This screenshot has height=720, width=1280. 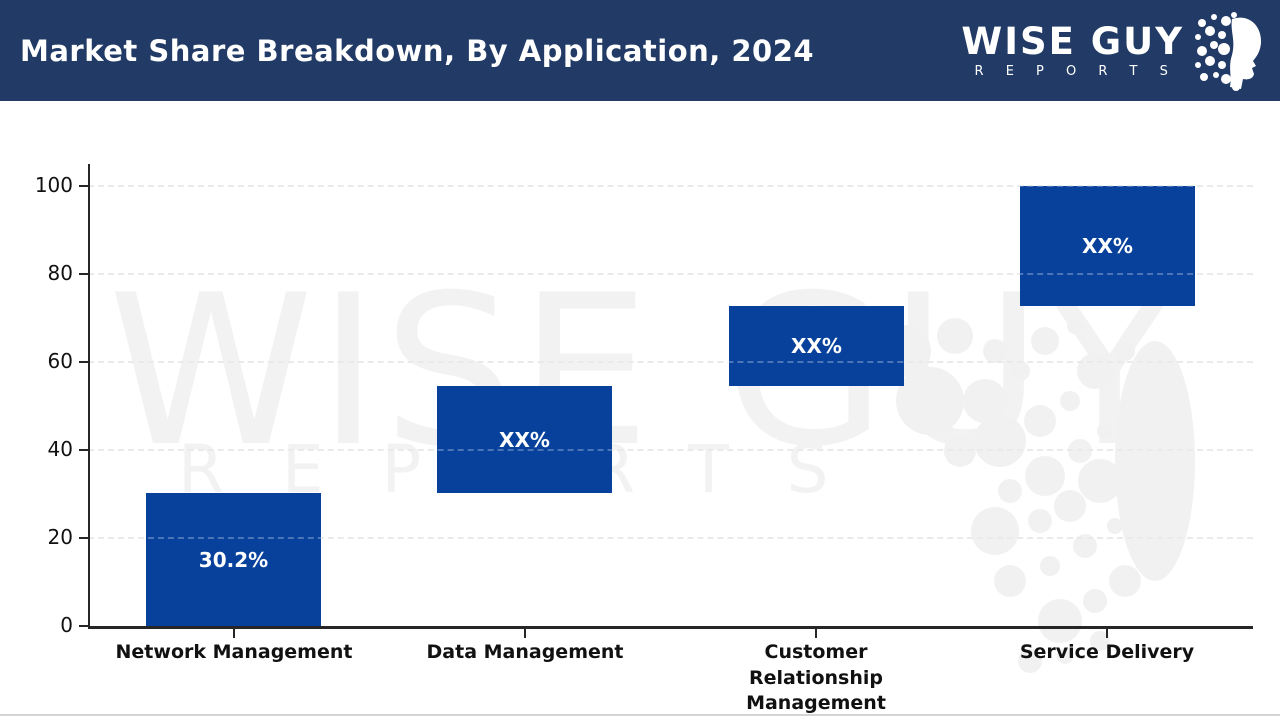 What do you see at coordinates (640, 715) in the screenshot?
I see `footer-divider` at bounding box center [640, 715].